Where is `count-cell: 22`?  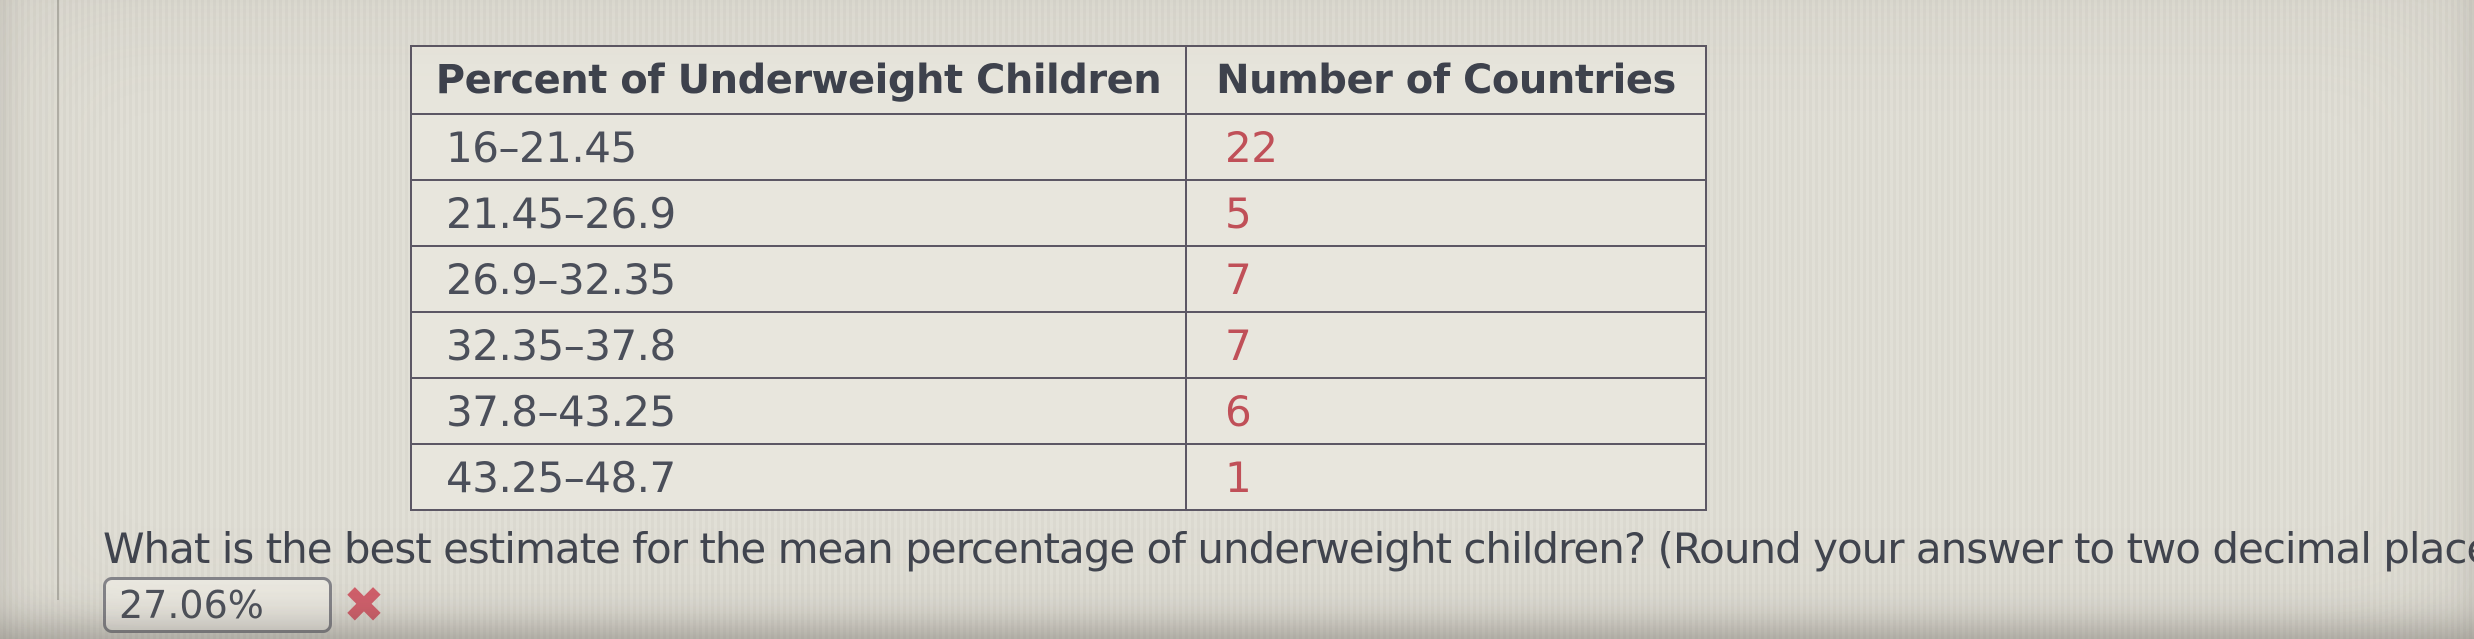 count-cell: 22 is located at coordinates (1446, 147).